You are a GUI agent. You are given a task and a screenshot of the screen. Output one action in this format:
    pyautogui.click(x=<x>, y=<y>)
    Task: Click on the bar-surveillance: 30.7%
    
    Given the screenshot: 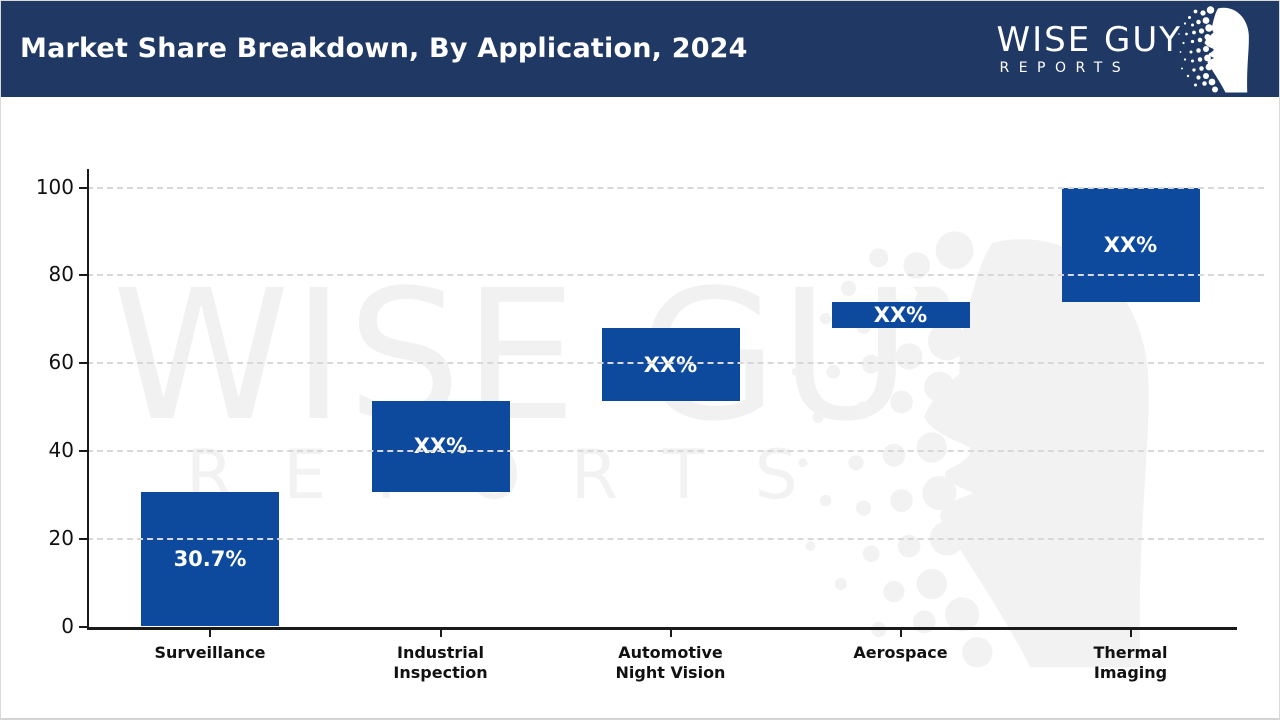 What is the action you would take?
    pyautogui.click(x=210, y=559)
    